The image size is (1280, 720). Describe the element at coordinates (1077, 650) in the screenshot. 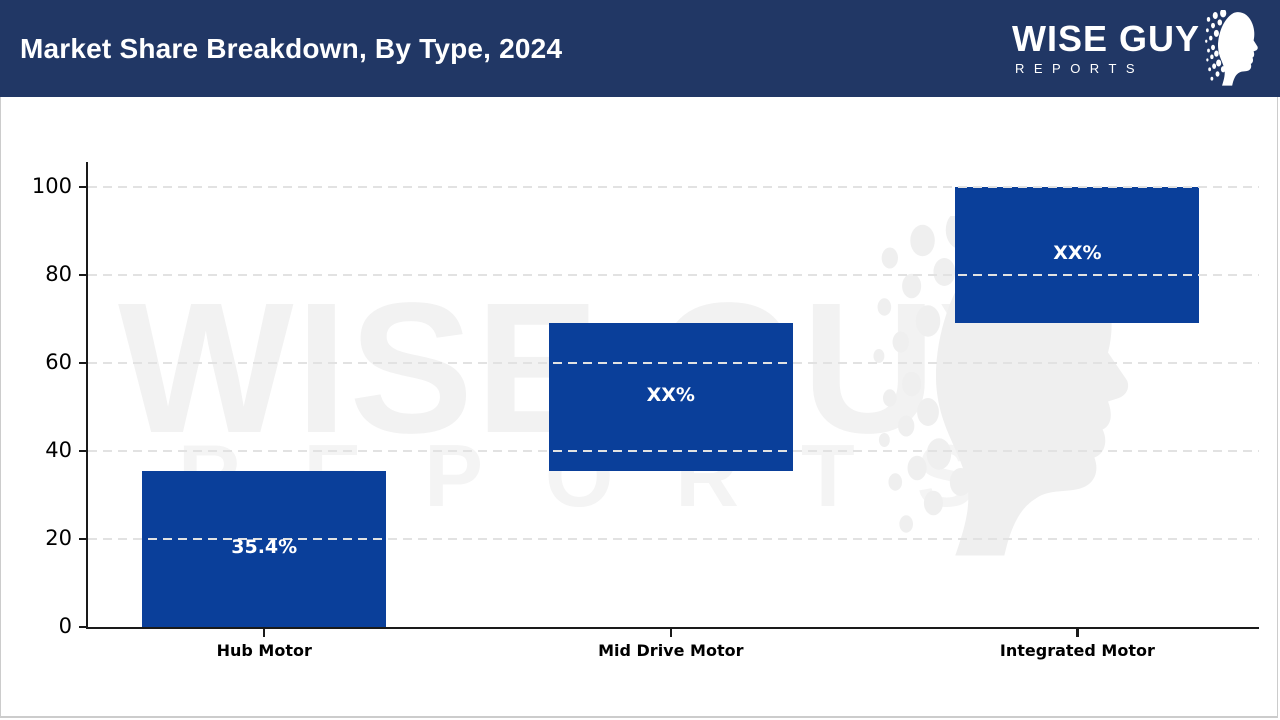

I see `x-axis-category-label: Integrated Motor` at that location.